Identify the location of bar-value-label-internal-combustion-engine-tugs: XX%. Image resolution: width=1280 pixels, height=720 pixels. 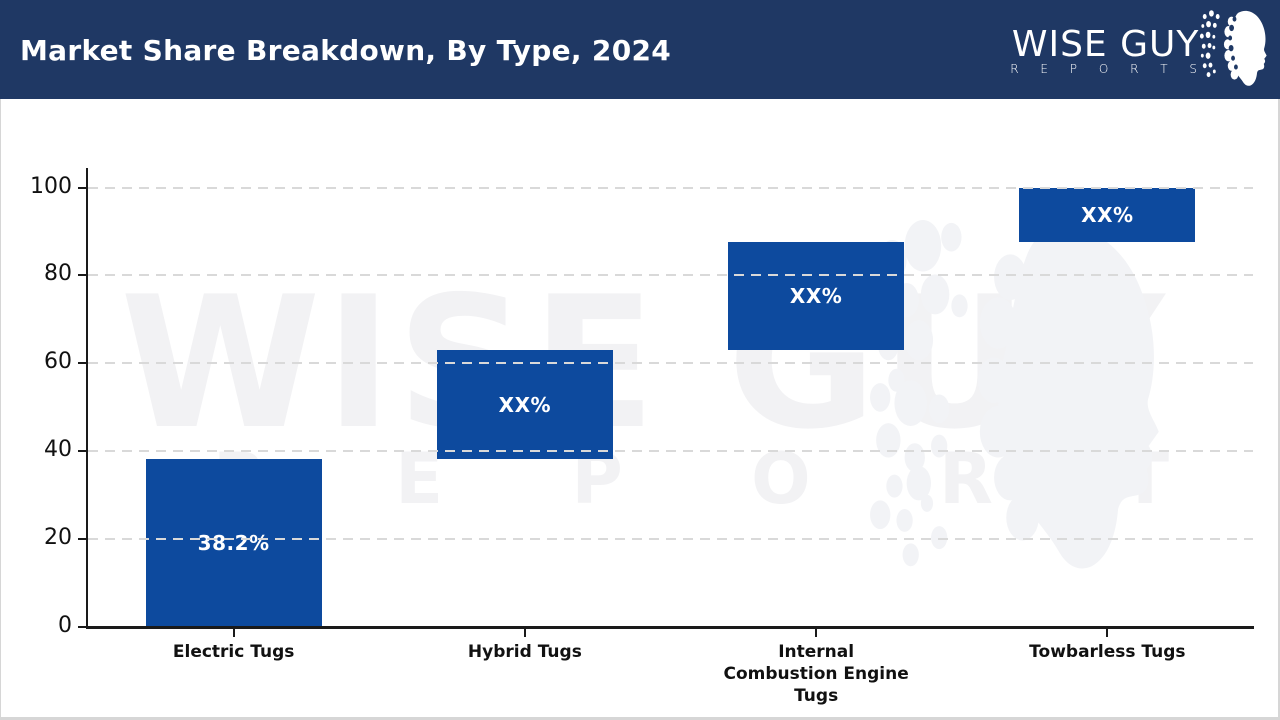
(816, 296).